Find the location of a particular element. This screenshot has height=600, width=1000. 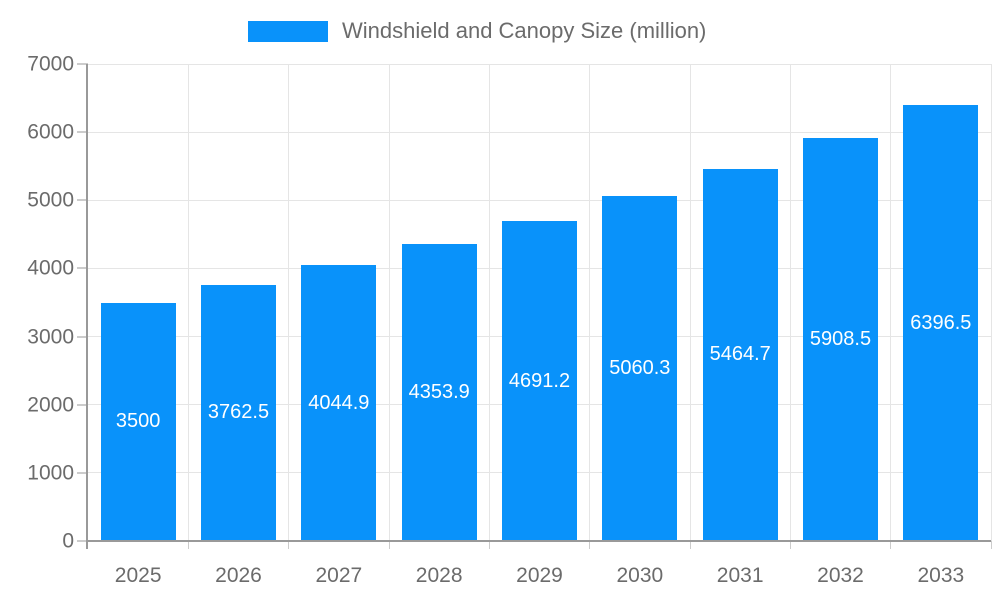

y-axis-tick-label: 0 is located at coordinates (68, 541).